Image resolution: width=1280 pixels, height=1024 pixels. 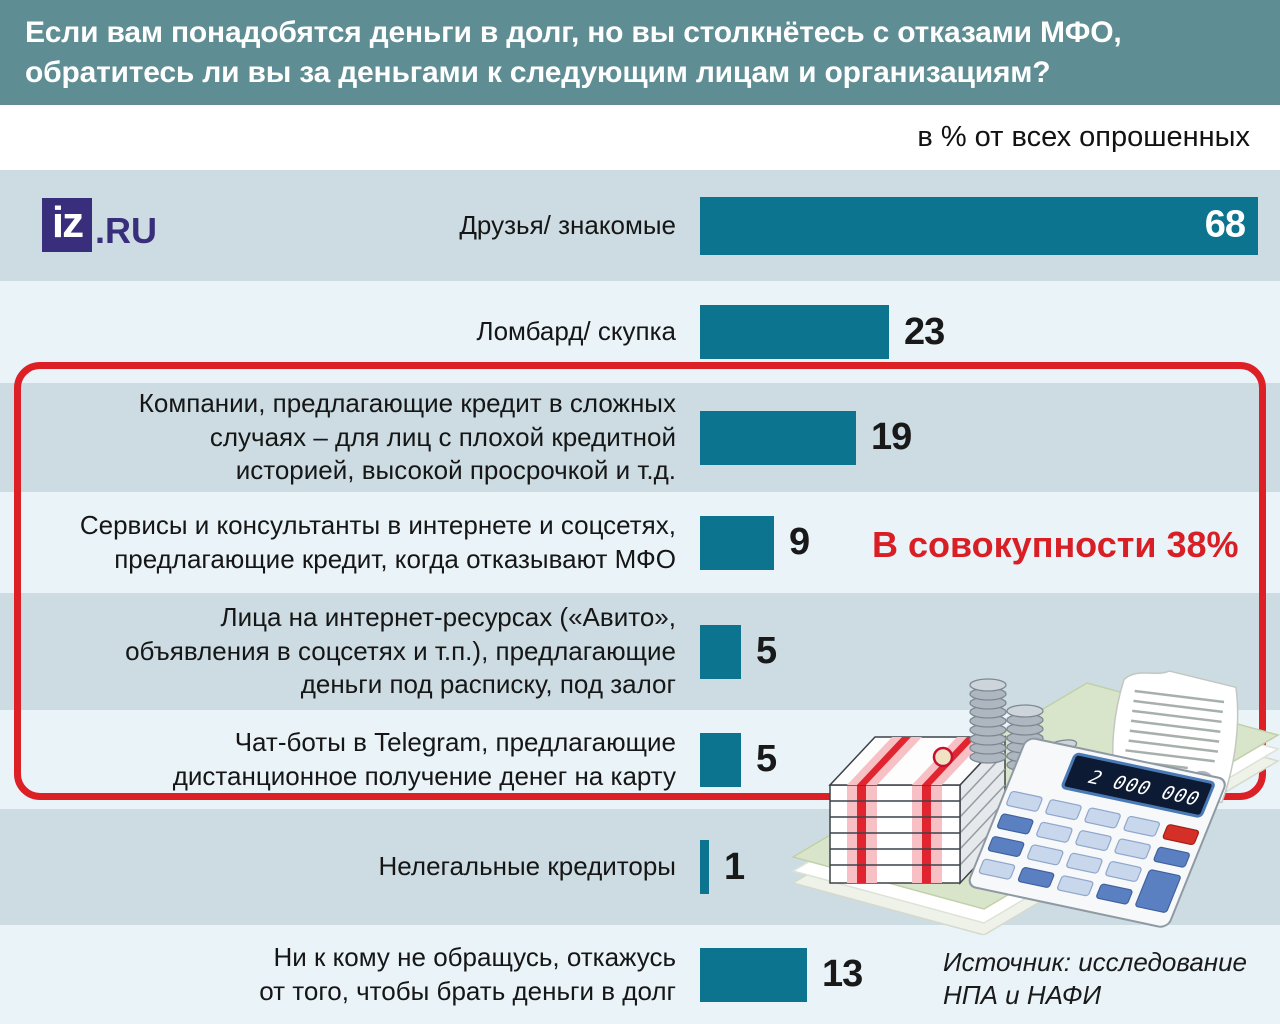 I want to click on units-band: в % от всех опрошенных, so click(x=640, y=137).